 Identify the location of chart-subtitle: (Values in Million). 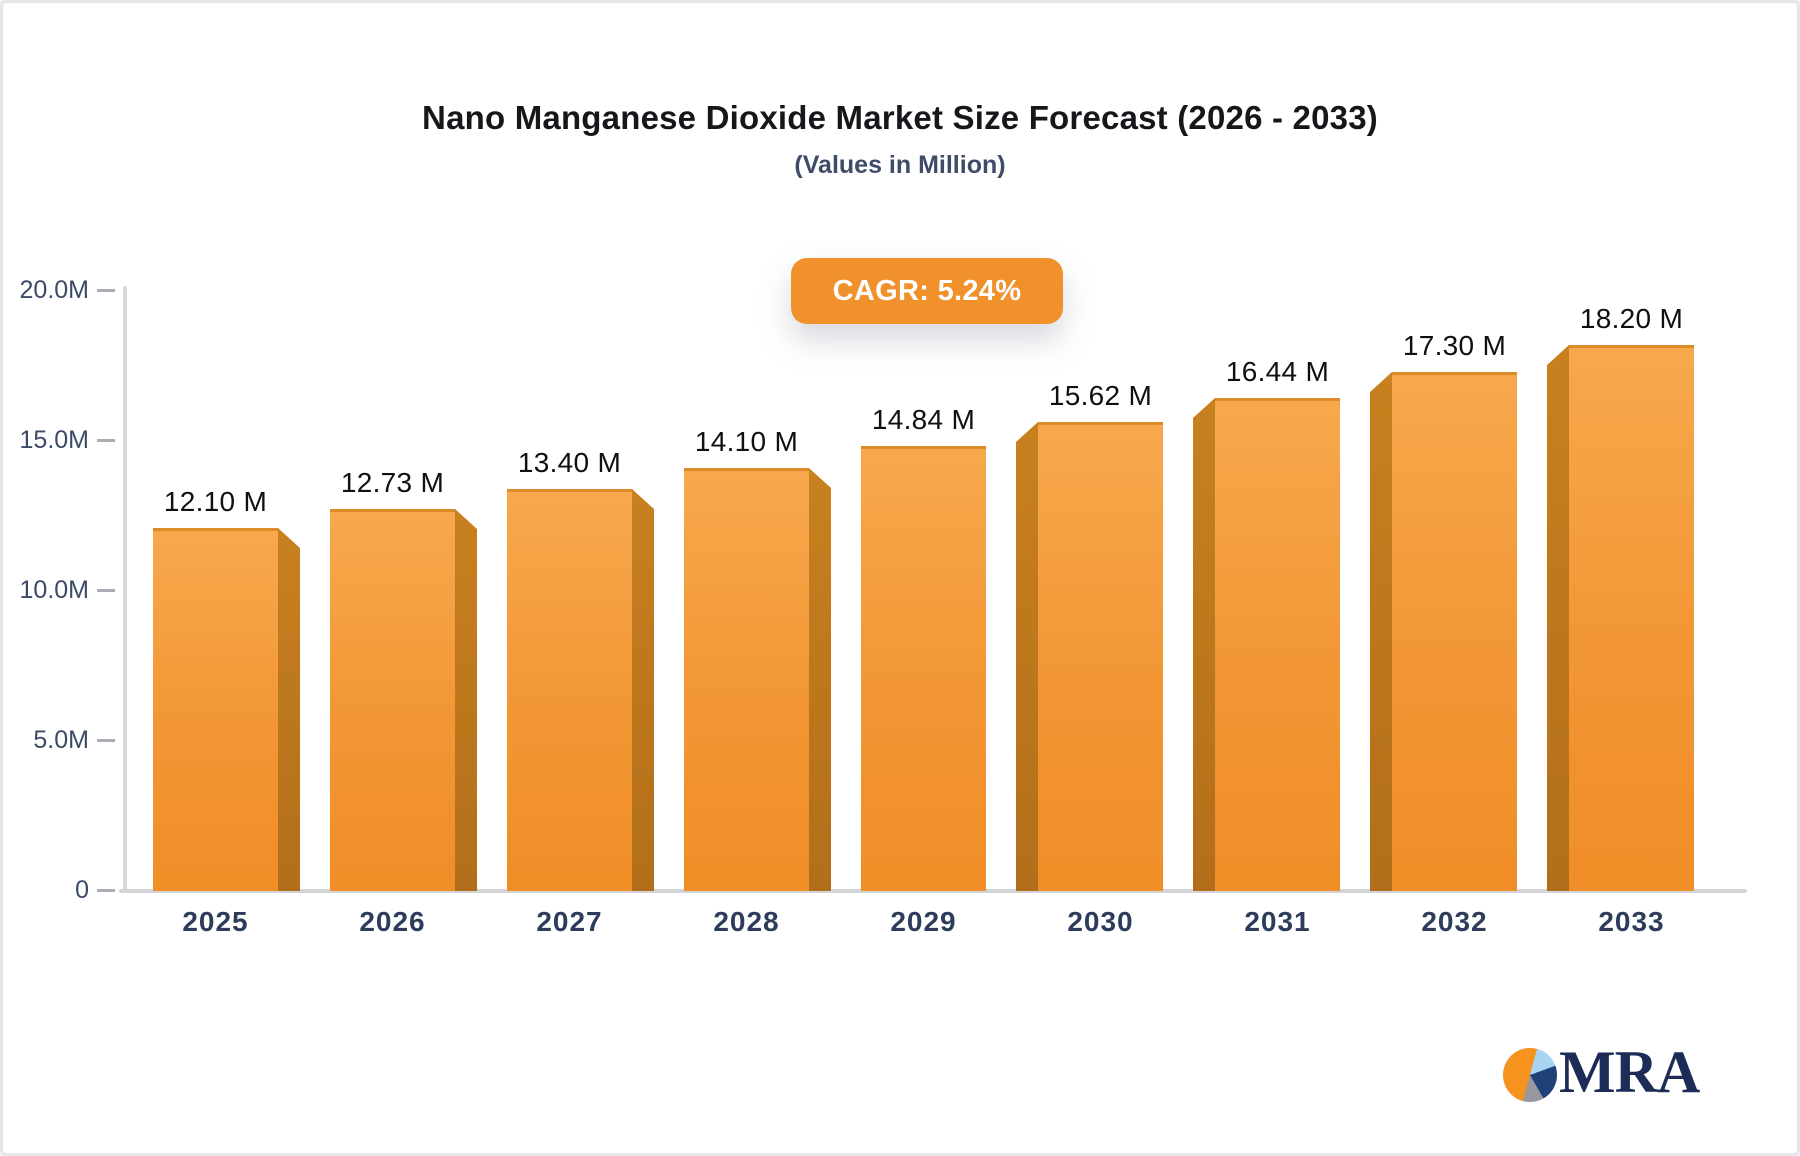
(900, 165).